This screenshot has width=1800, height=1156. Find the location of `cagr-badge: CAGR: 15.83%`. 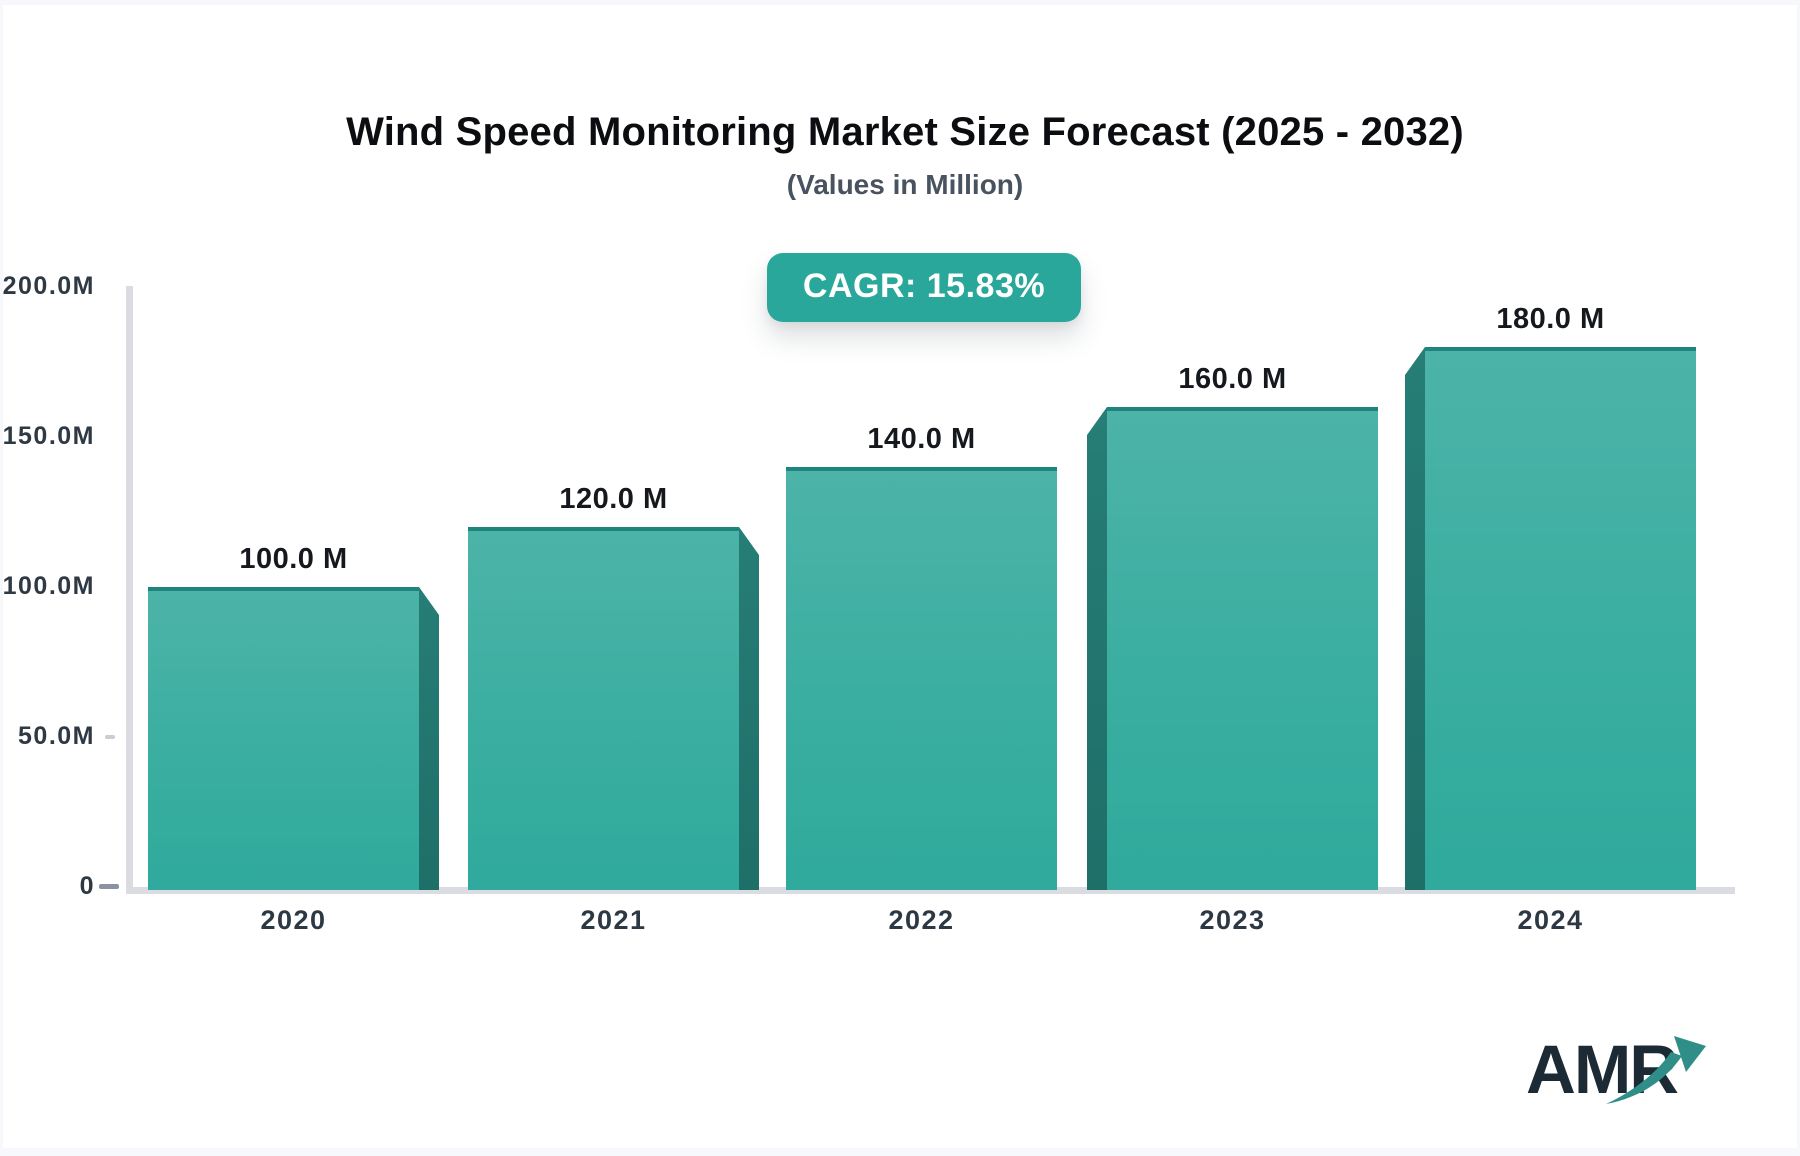

cagr-badge: CAGR: 15.83% is located at coordinates (924, 287).